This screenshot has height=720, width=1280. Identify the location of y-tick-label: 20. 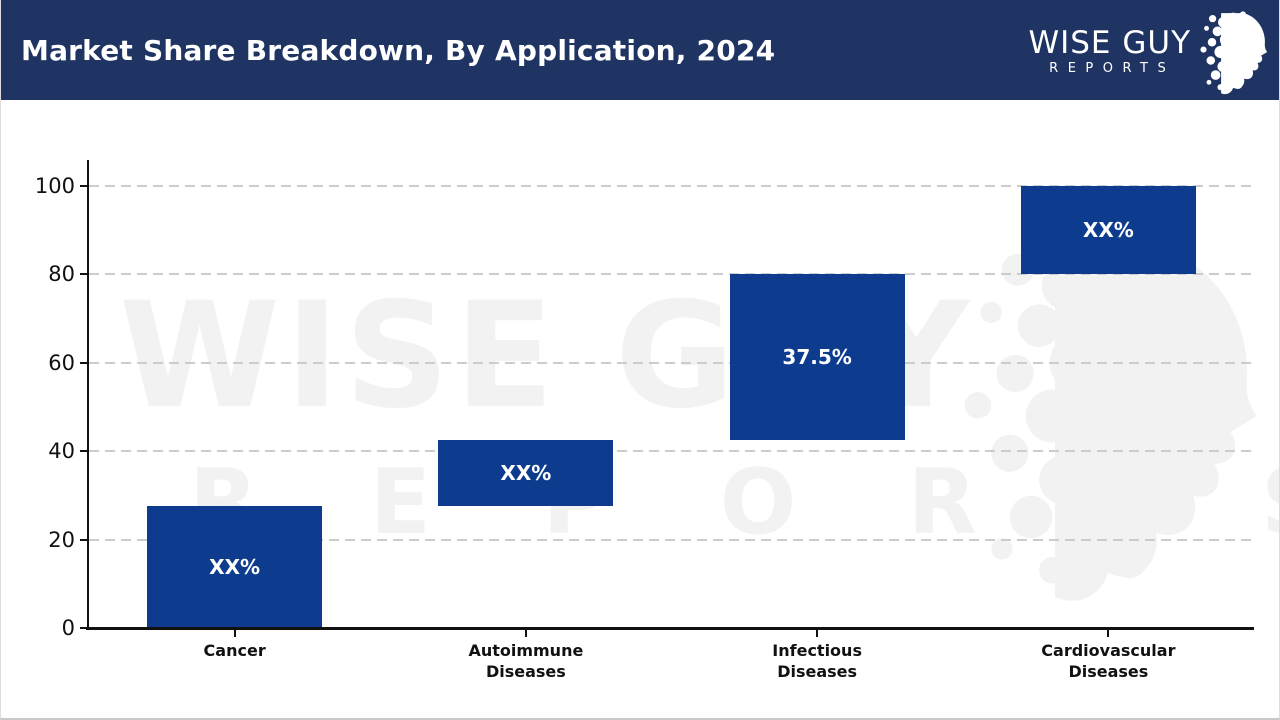
(61, 539).